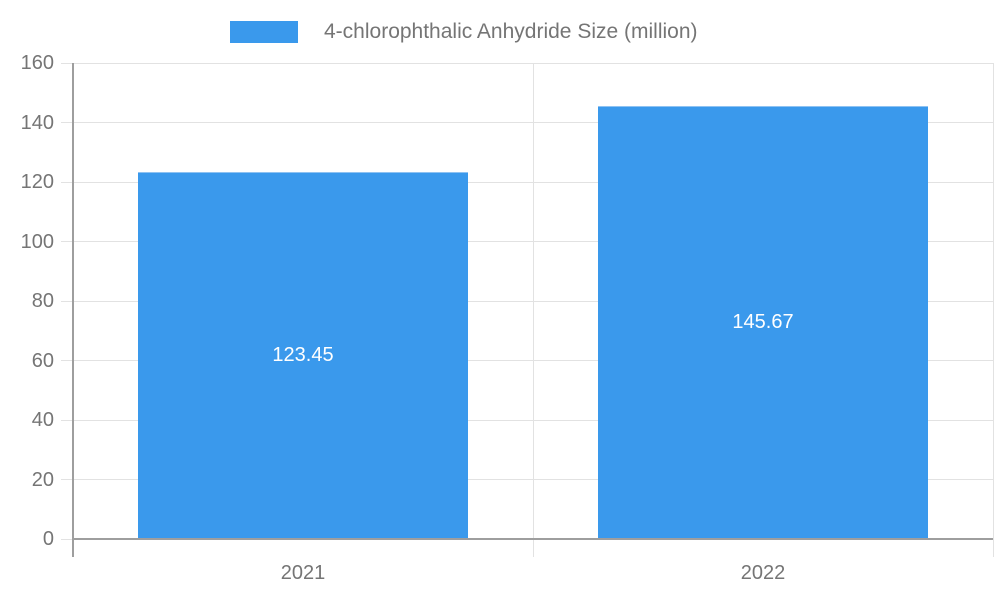  What do you see at coordinates (42, 420) in the screenshot?
I see `y-axis-tick-label: 40` at bounding box center [42, 420].